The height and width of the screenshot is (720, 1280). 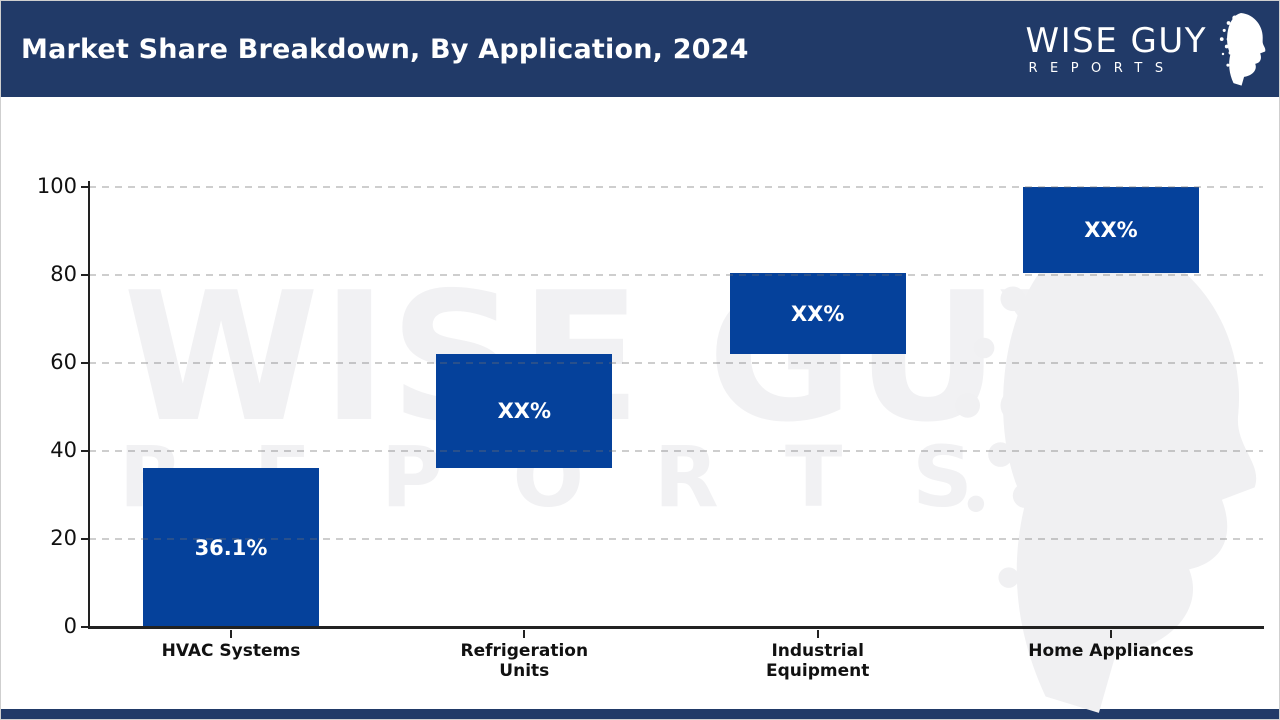 I want to click on logo-wordmark-sub: REPORTS, so click(x=1102, y=68).